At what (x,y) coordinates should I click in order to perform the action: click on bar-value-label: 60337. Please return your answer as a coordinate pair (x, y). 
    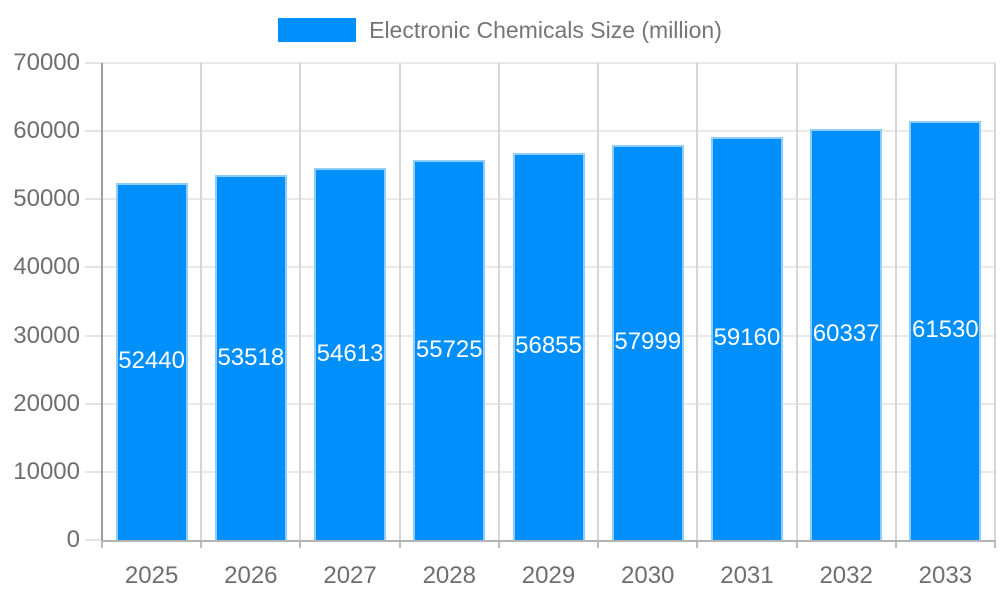
    Looking at the image, I should click on (846, 334).